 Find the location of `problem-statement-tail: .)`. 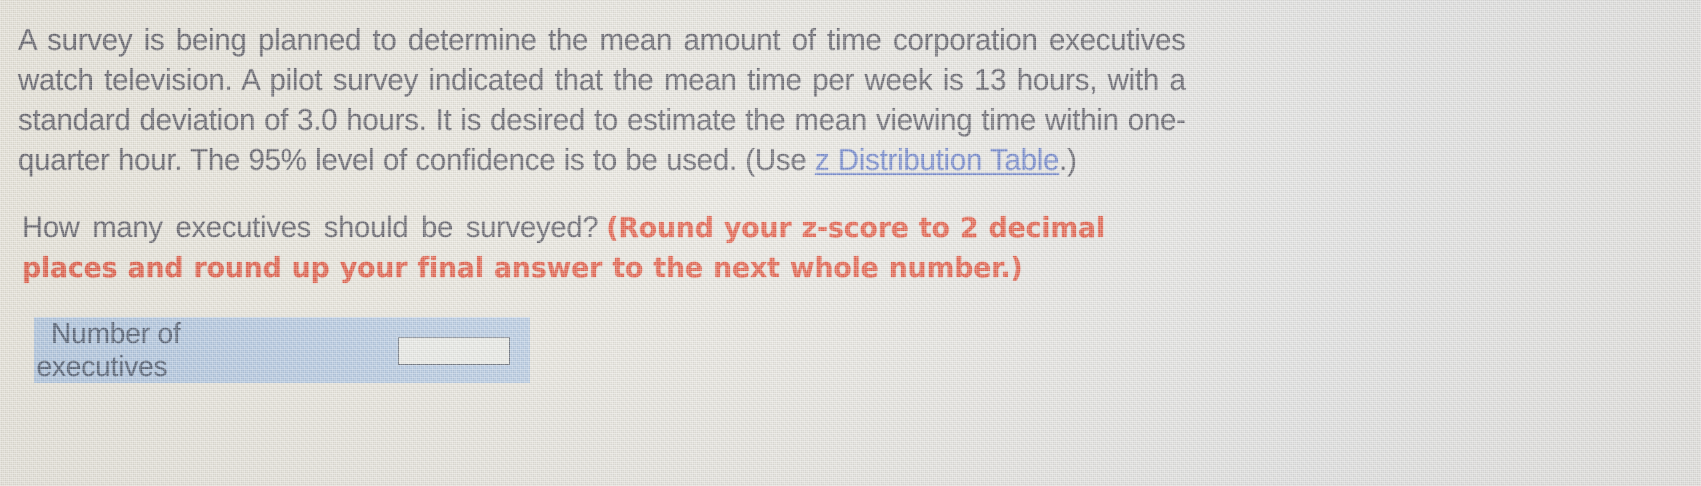

problem-statement-tail: .) is located at coordinates (1068, 160).